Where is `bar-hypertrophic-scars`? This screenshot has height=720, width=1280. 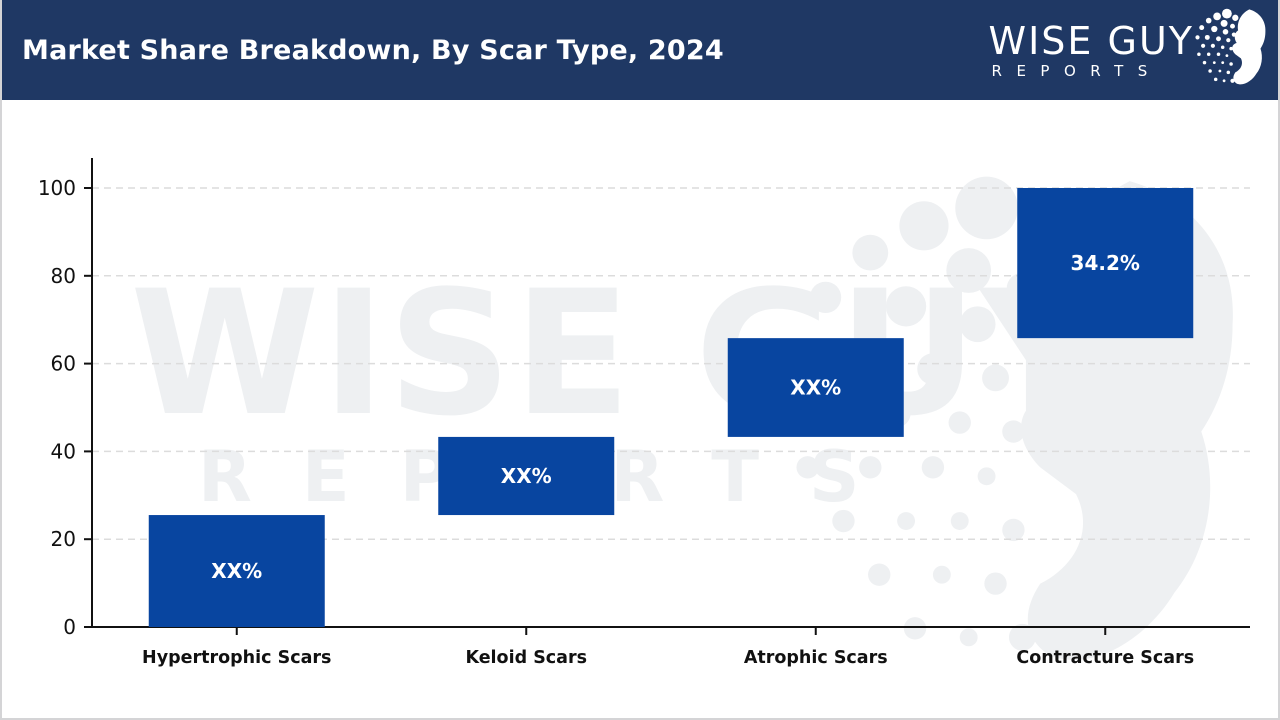 bar-hypertrophic-scars is located at coordinates (236, 571).